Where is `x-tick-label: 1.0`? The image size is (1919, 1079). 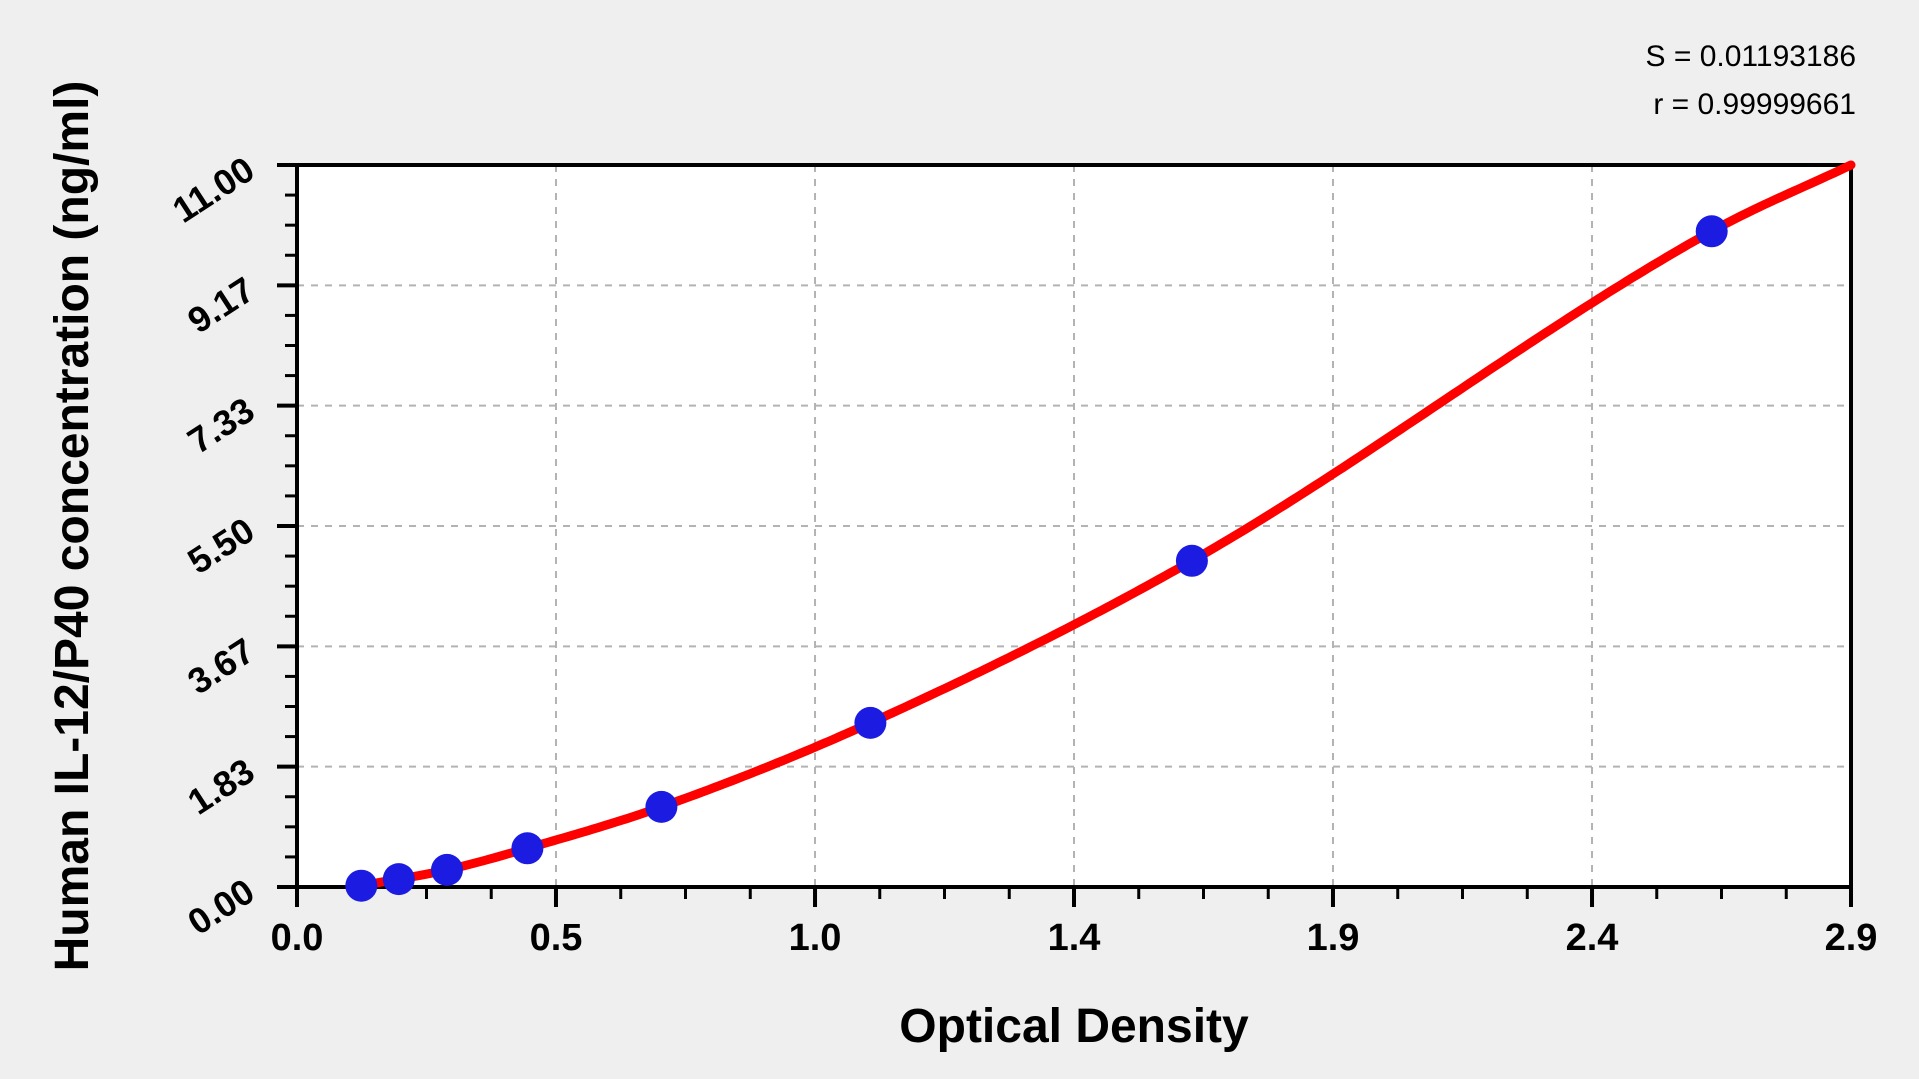
x-tick-label: 1.0 is located at coordinates (815, 938).